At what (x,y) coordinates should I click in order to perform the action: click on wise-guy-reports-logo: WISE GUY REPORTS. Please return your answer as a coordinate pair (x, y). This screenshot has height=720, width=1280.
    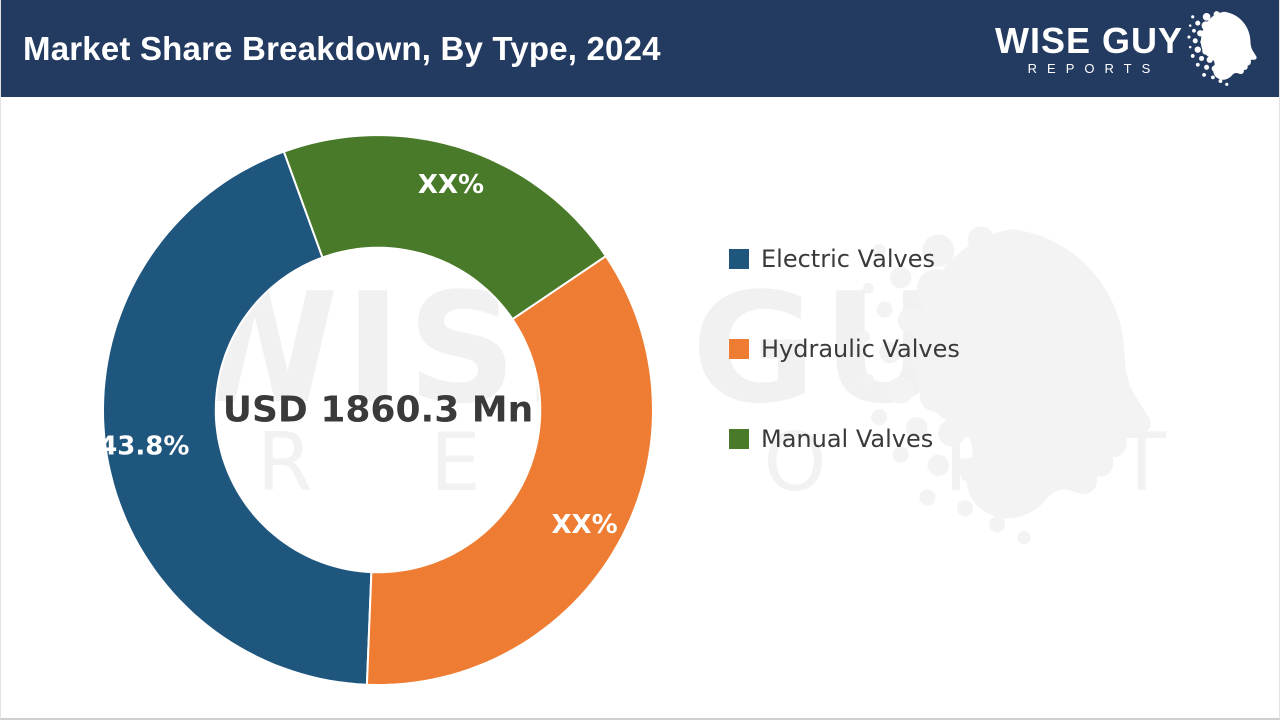
    Looking at the image, I should click on (1128, 49).